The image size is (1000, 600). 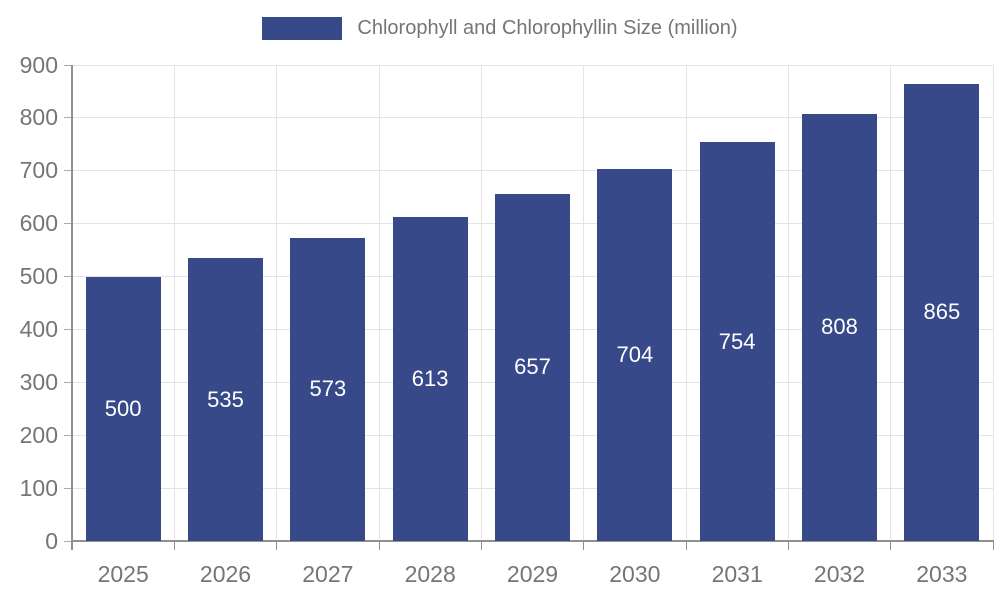 I want to click on bar-2027, so click(x=328, y=389).